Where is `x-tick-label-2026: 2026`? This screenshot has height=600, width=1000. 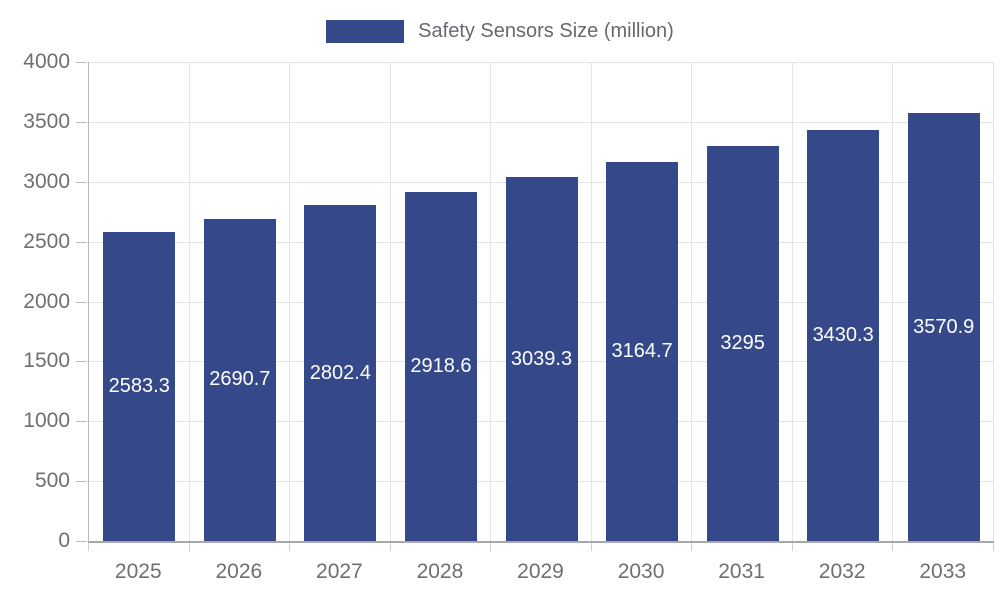
x-tick-label-2026: 2026 is located at coordinates (239, 571).